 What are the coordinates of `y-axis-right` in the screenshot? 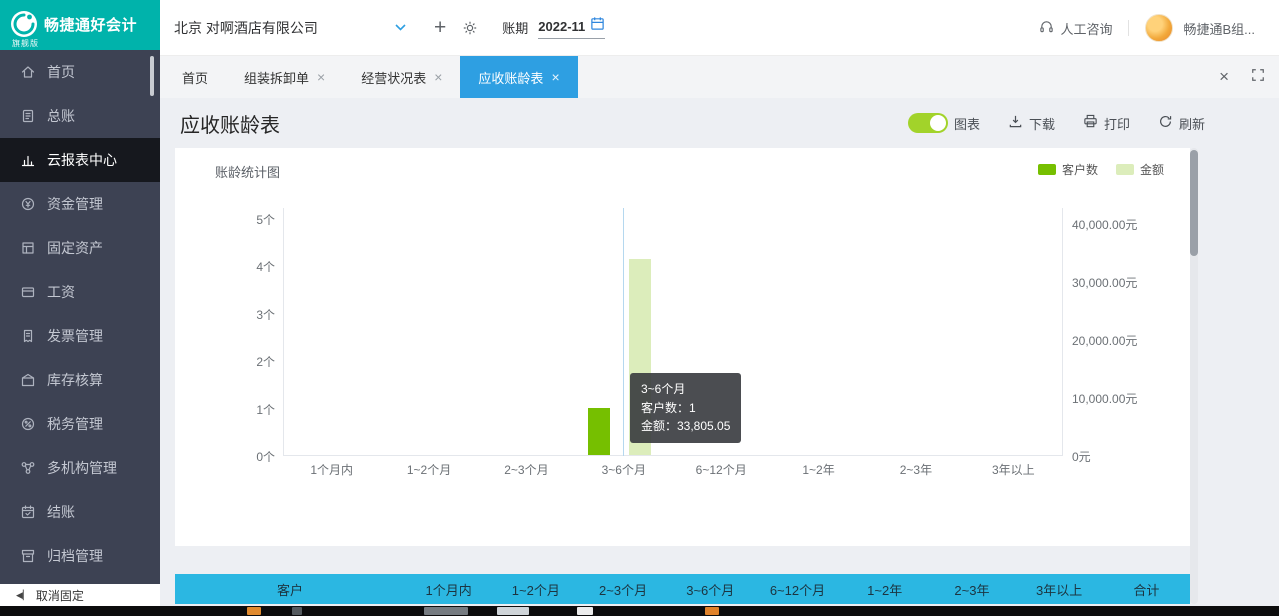 It's located at (1062, 332).